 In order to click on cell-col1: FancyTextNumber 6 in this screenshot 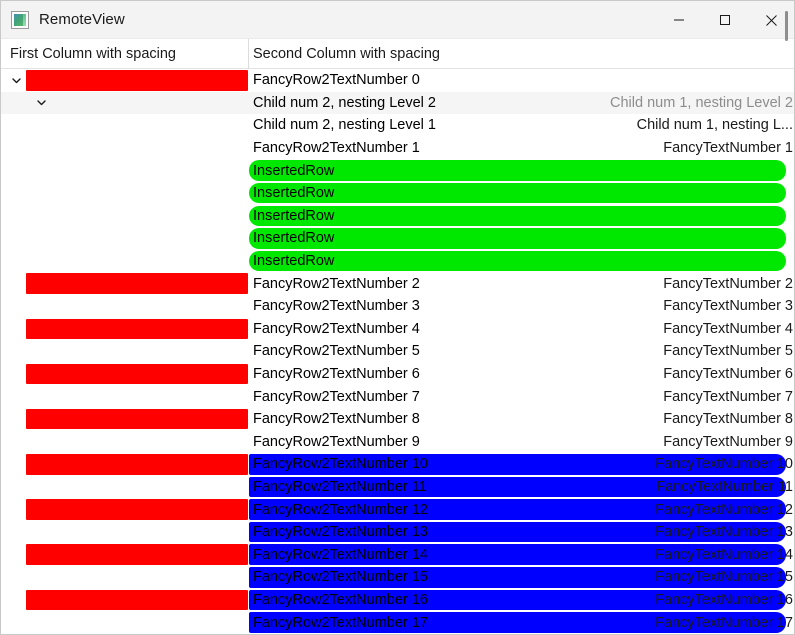, I will do `click(728, 374)`.